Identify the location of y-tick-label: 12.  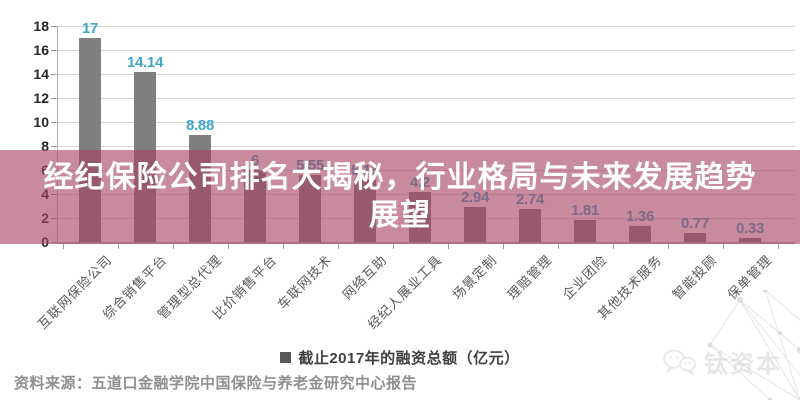
(41, 98).